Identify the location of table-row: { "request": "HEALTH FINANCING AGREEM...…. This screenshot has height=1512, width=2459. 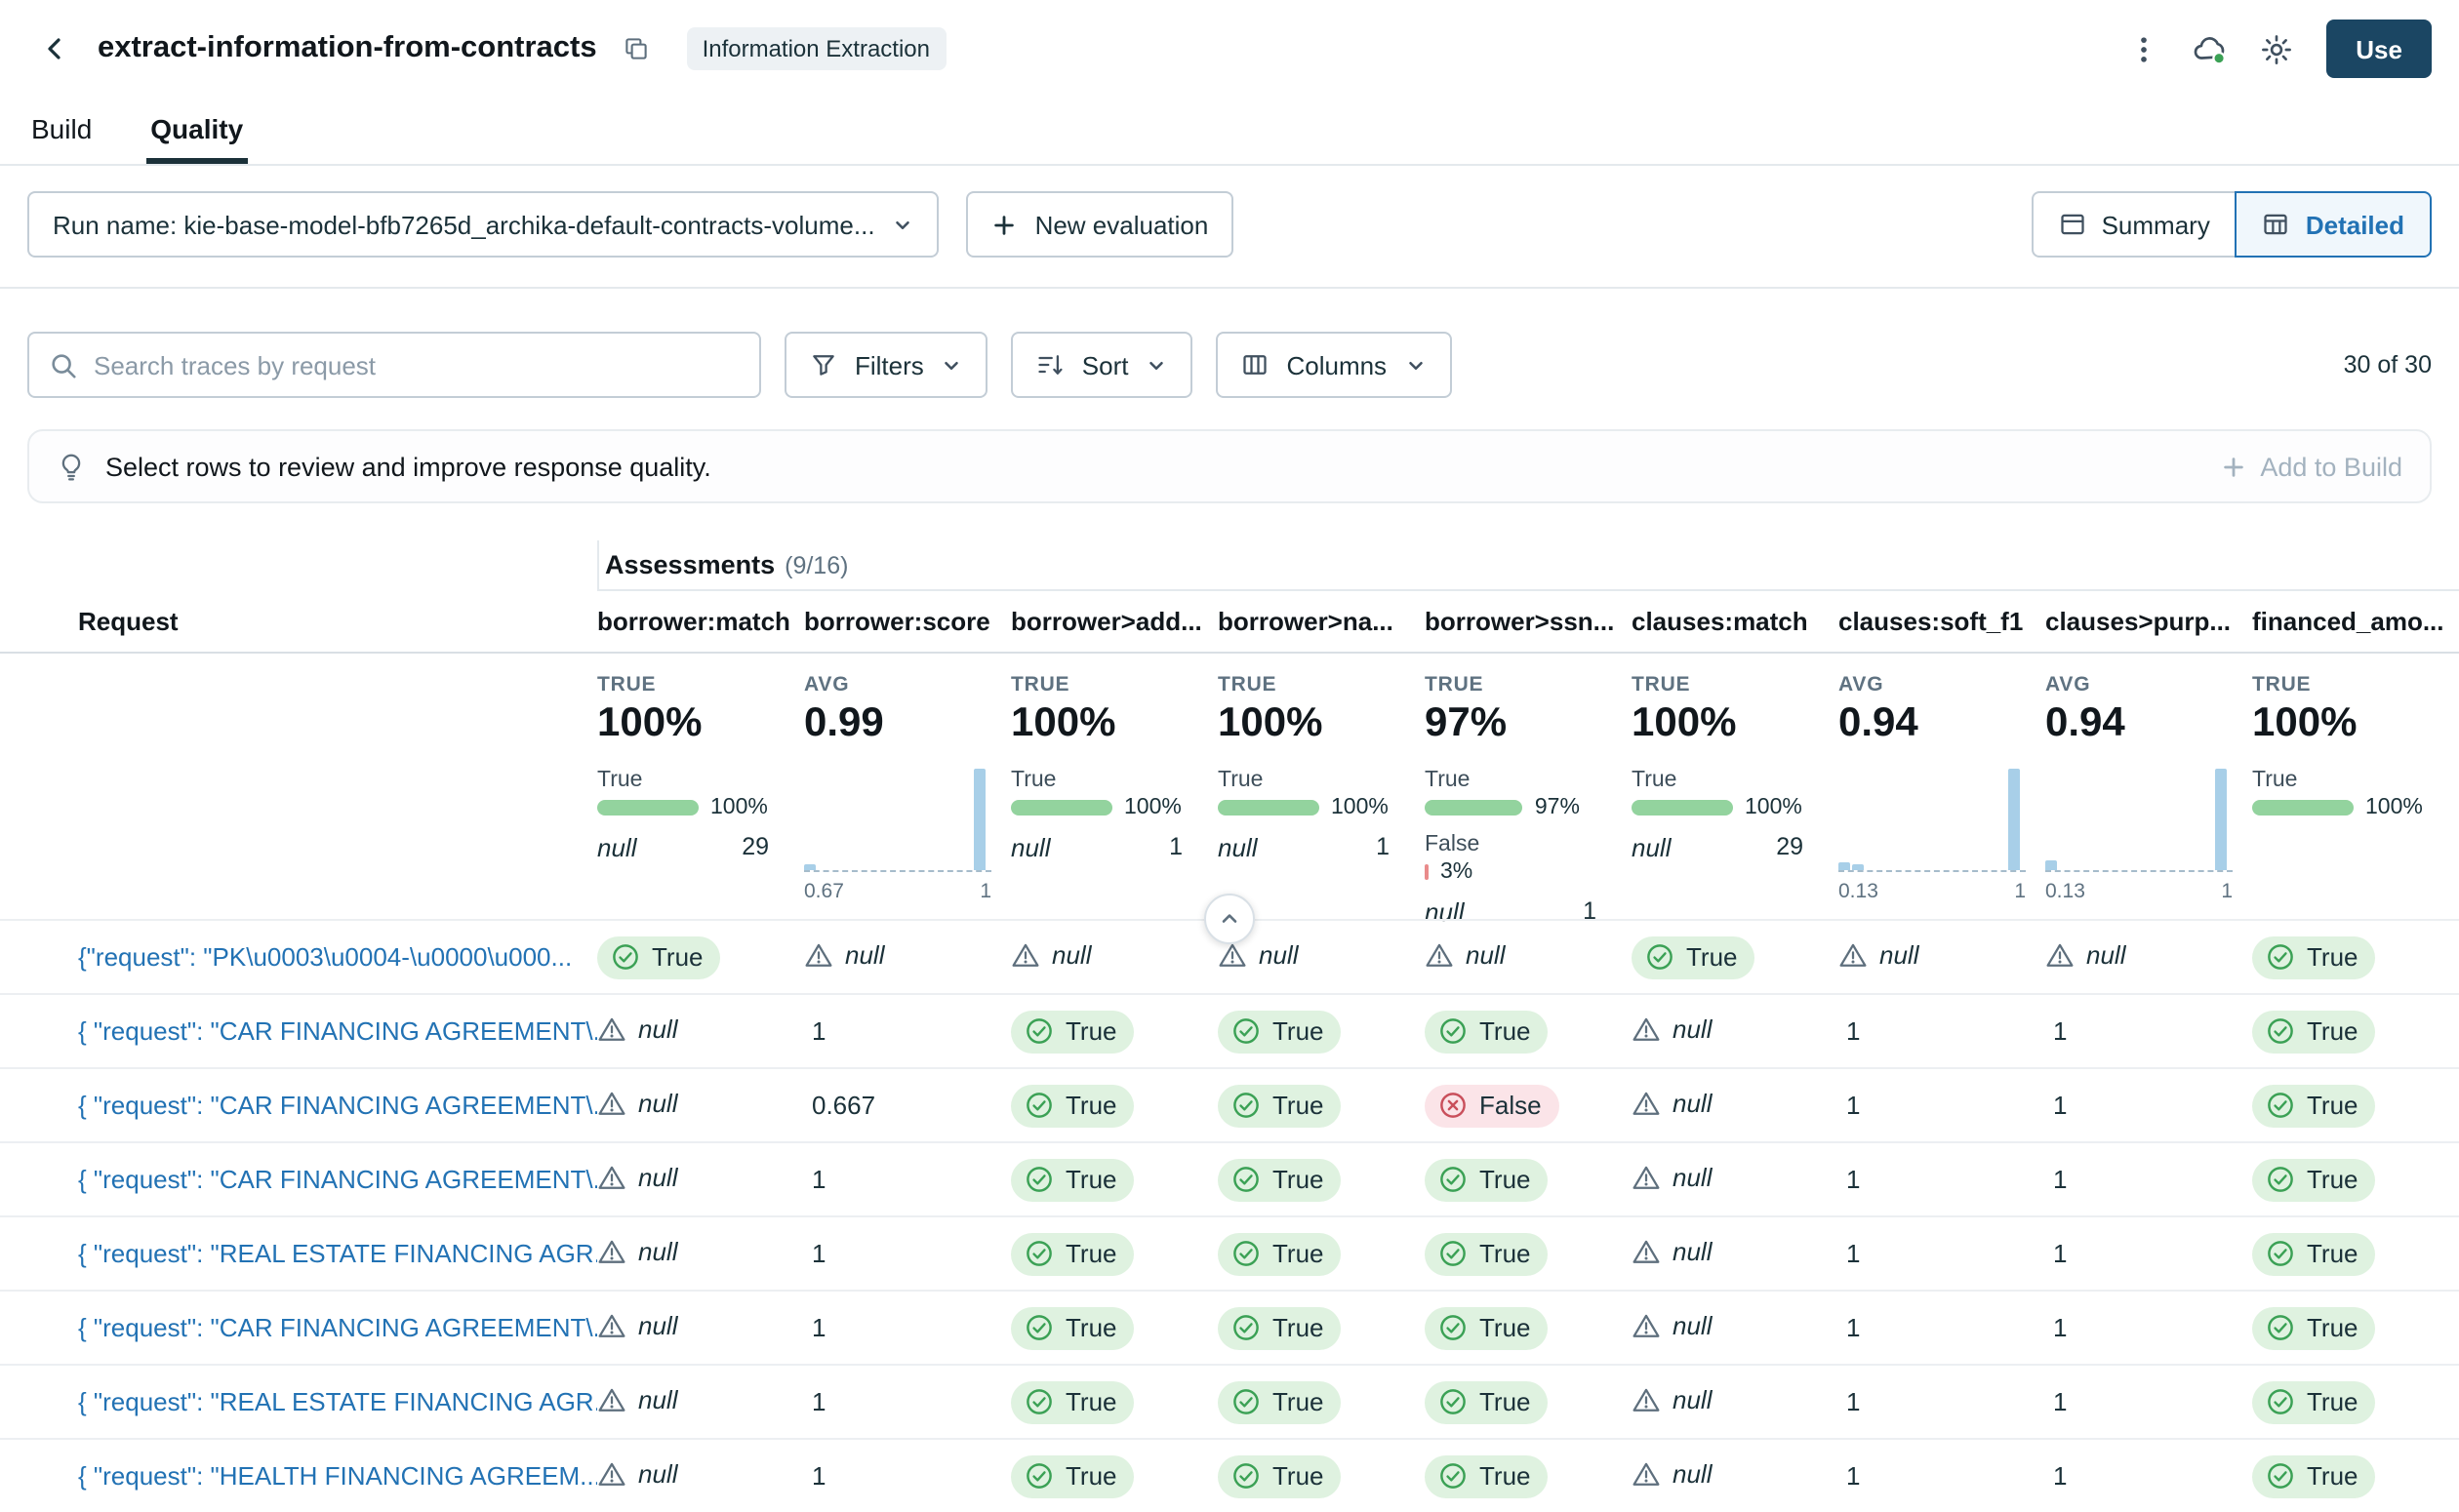
(1229, 1475).